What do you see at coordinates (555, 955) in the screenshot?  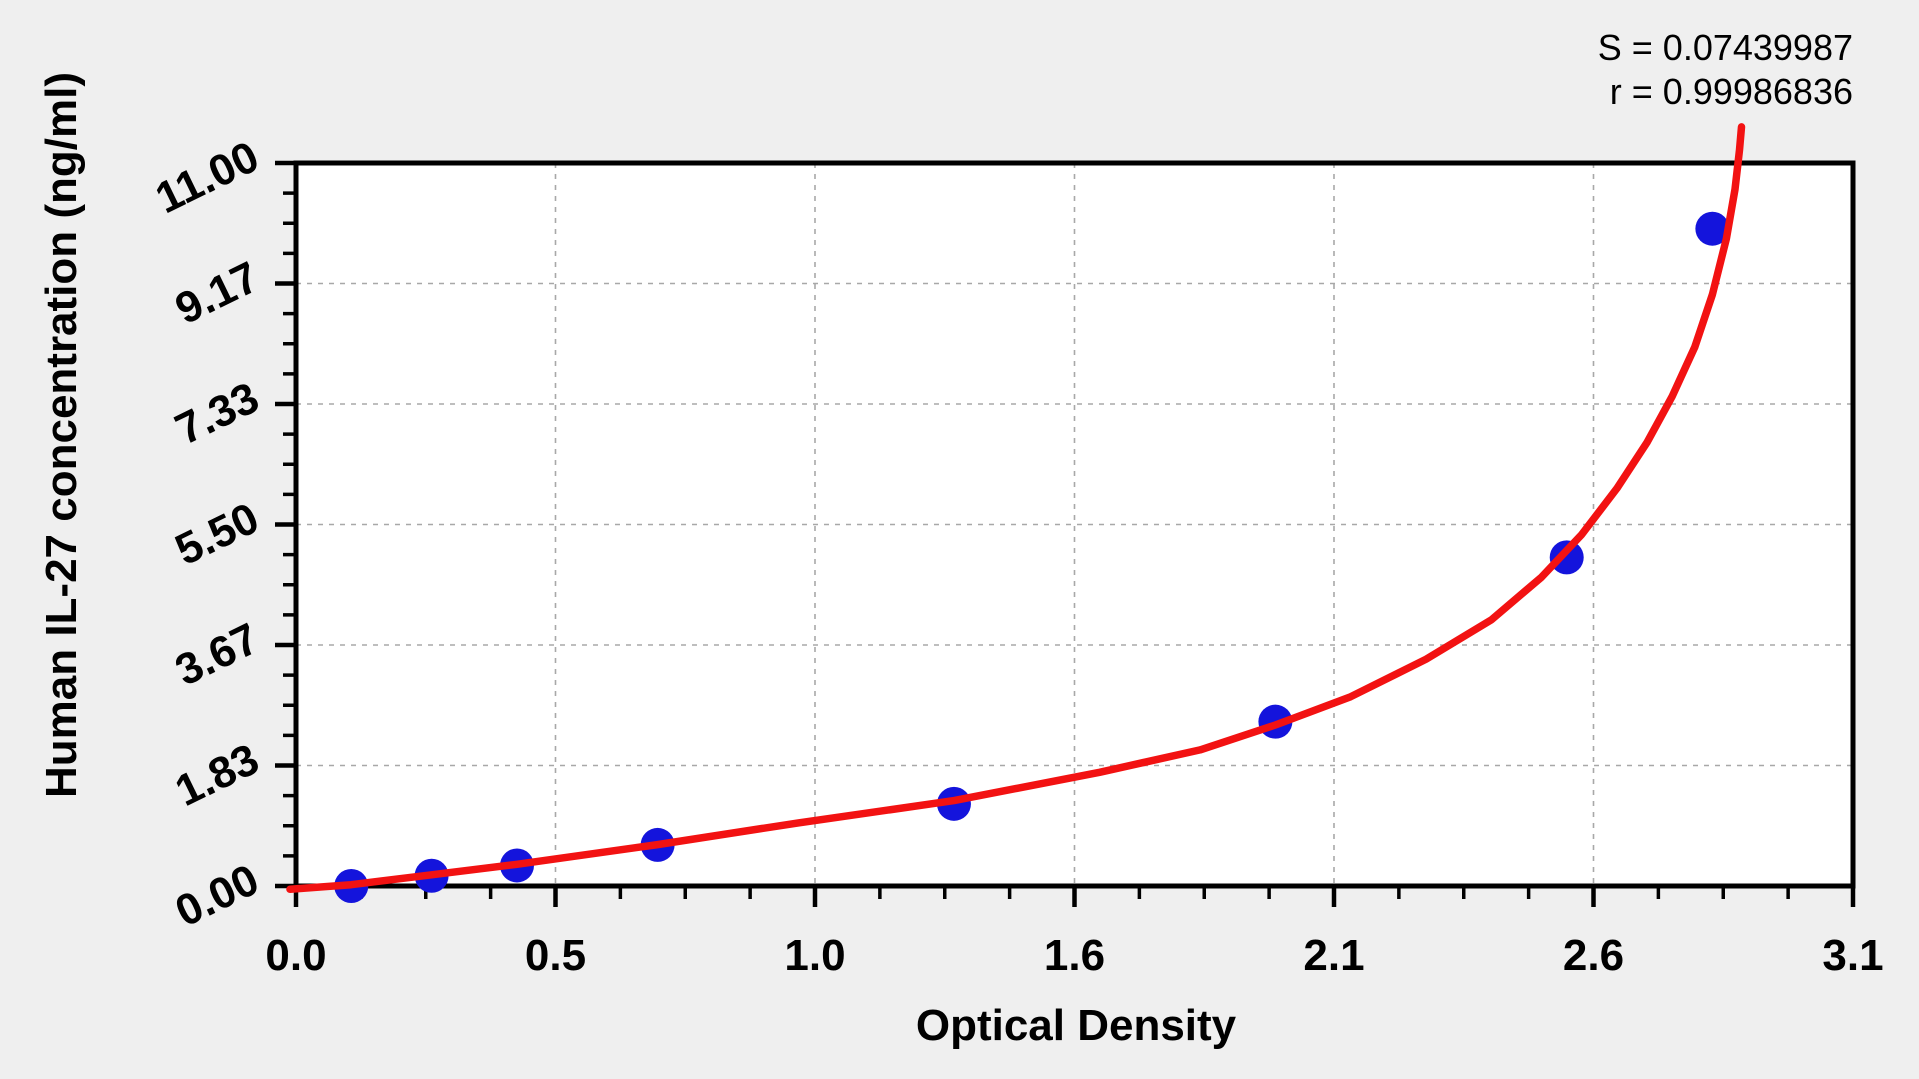 I see `x-tick-label: 0.5` at bounding box center [555, 955].